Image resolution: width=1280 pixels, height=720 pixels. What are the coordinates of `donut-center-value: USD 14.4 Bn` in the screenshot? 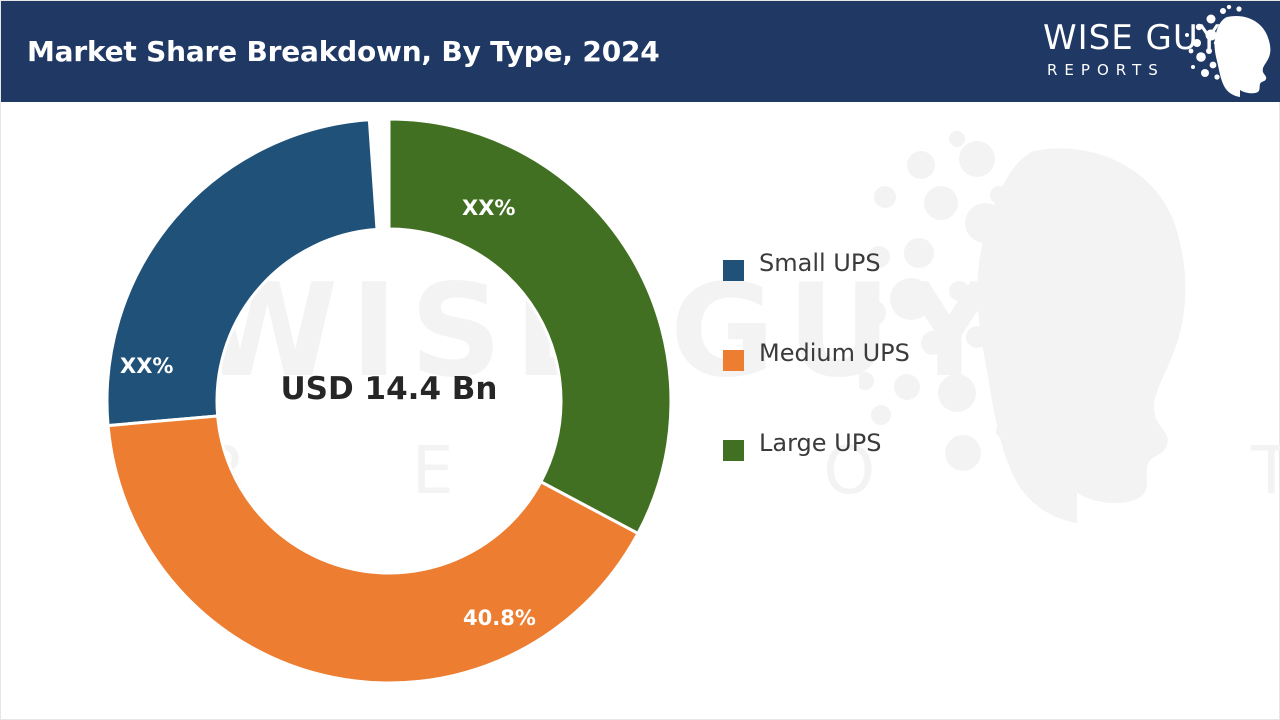 It's located at (389, 389).